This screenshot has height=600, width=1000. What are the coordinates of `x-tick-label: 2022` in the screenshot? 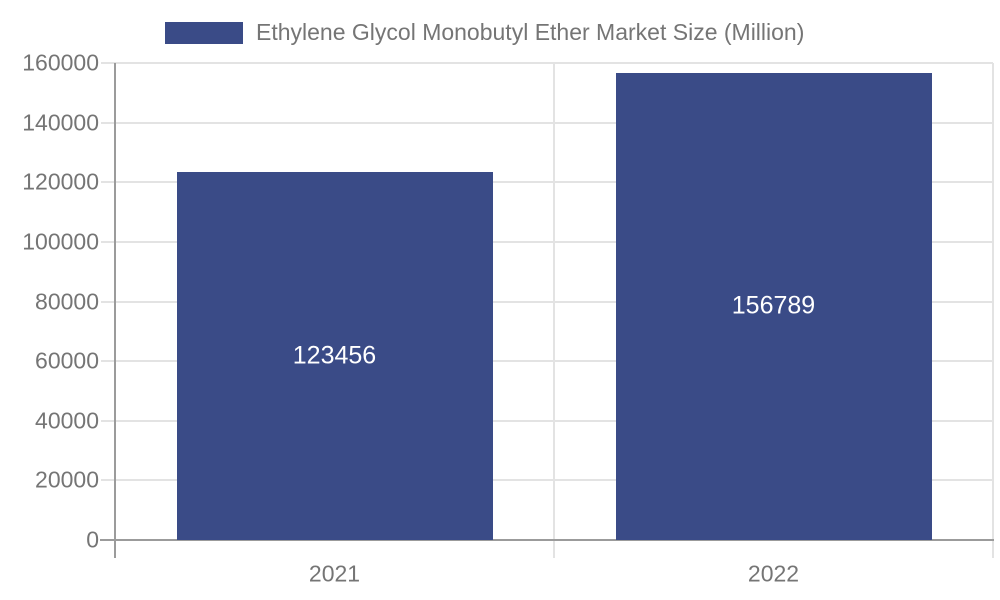 It's located at (773, 573).